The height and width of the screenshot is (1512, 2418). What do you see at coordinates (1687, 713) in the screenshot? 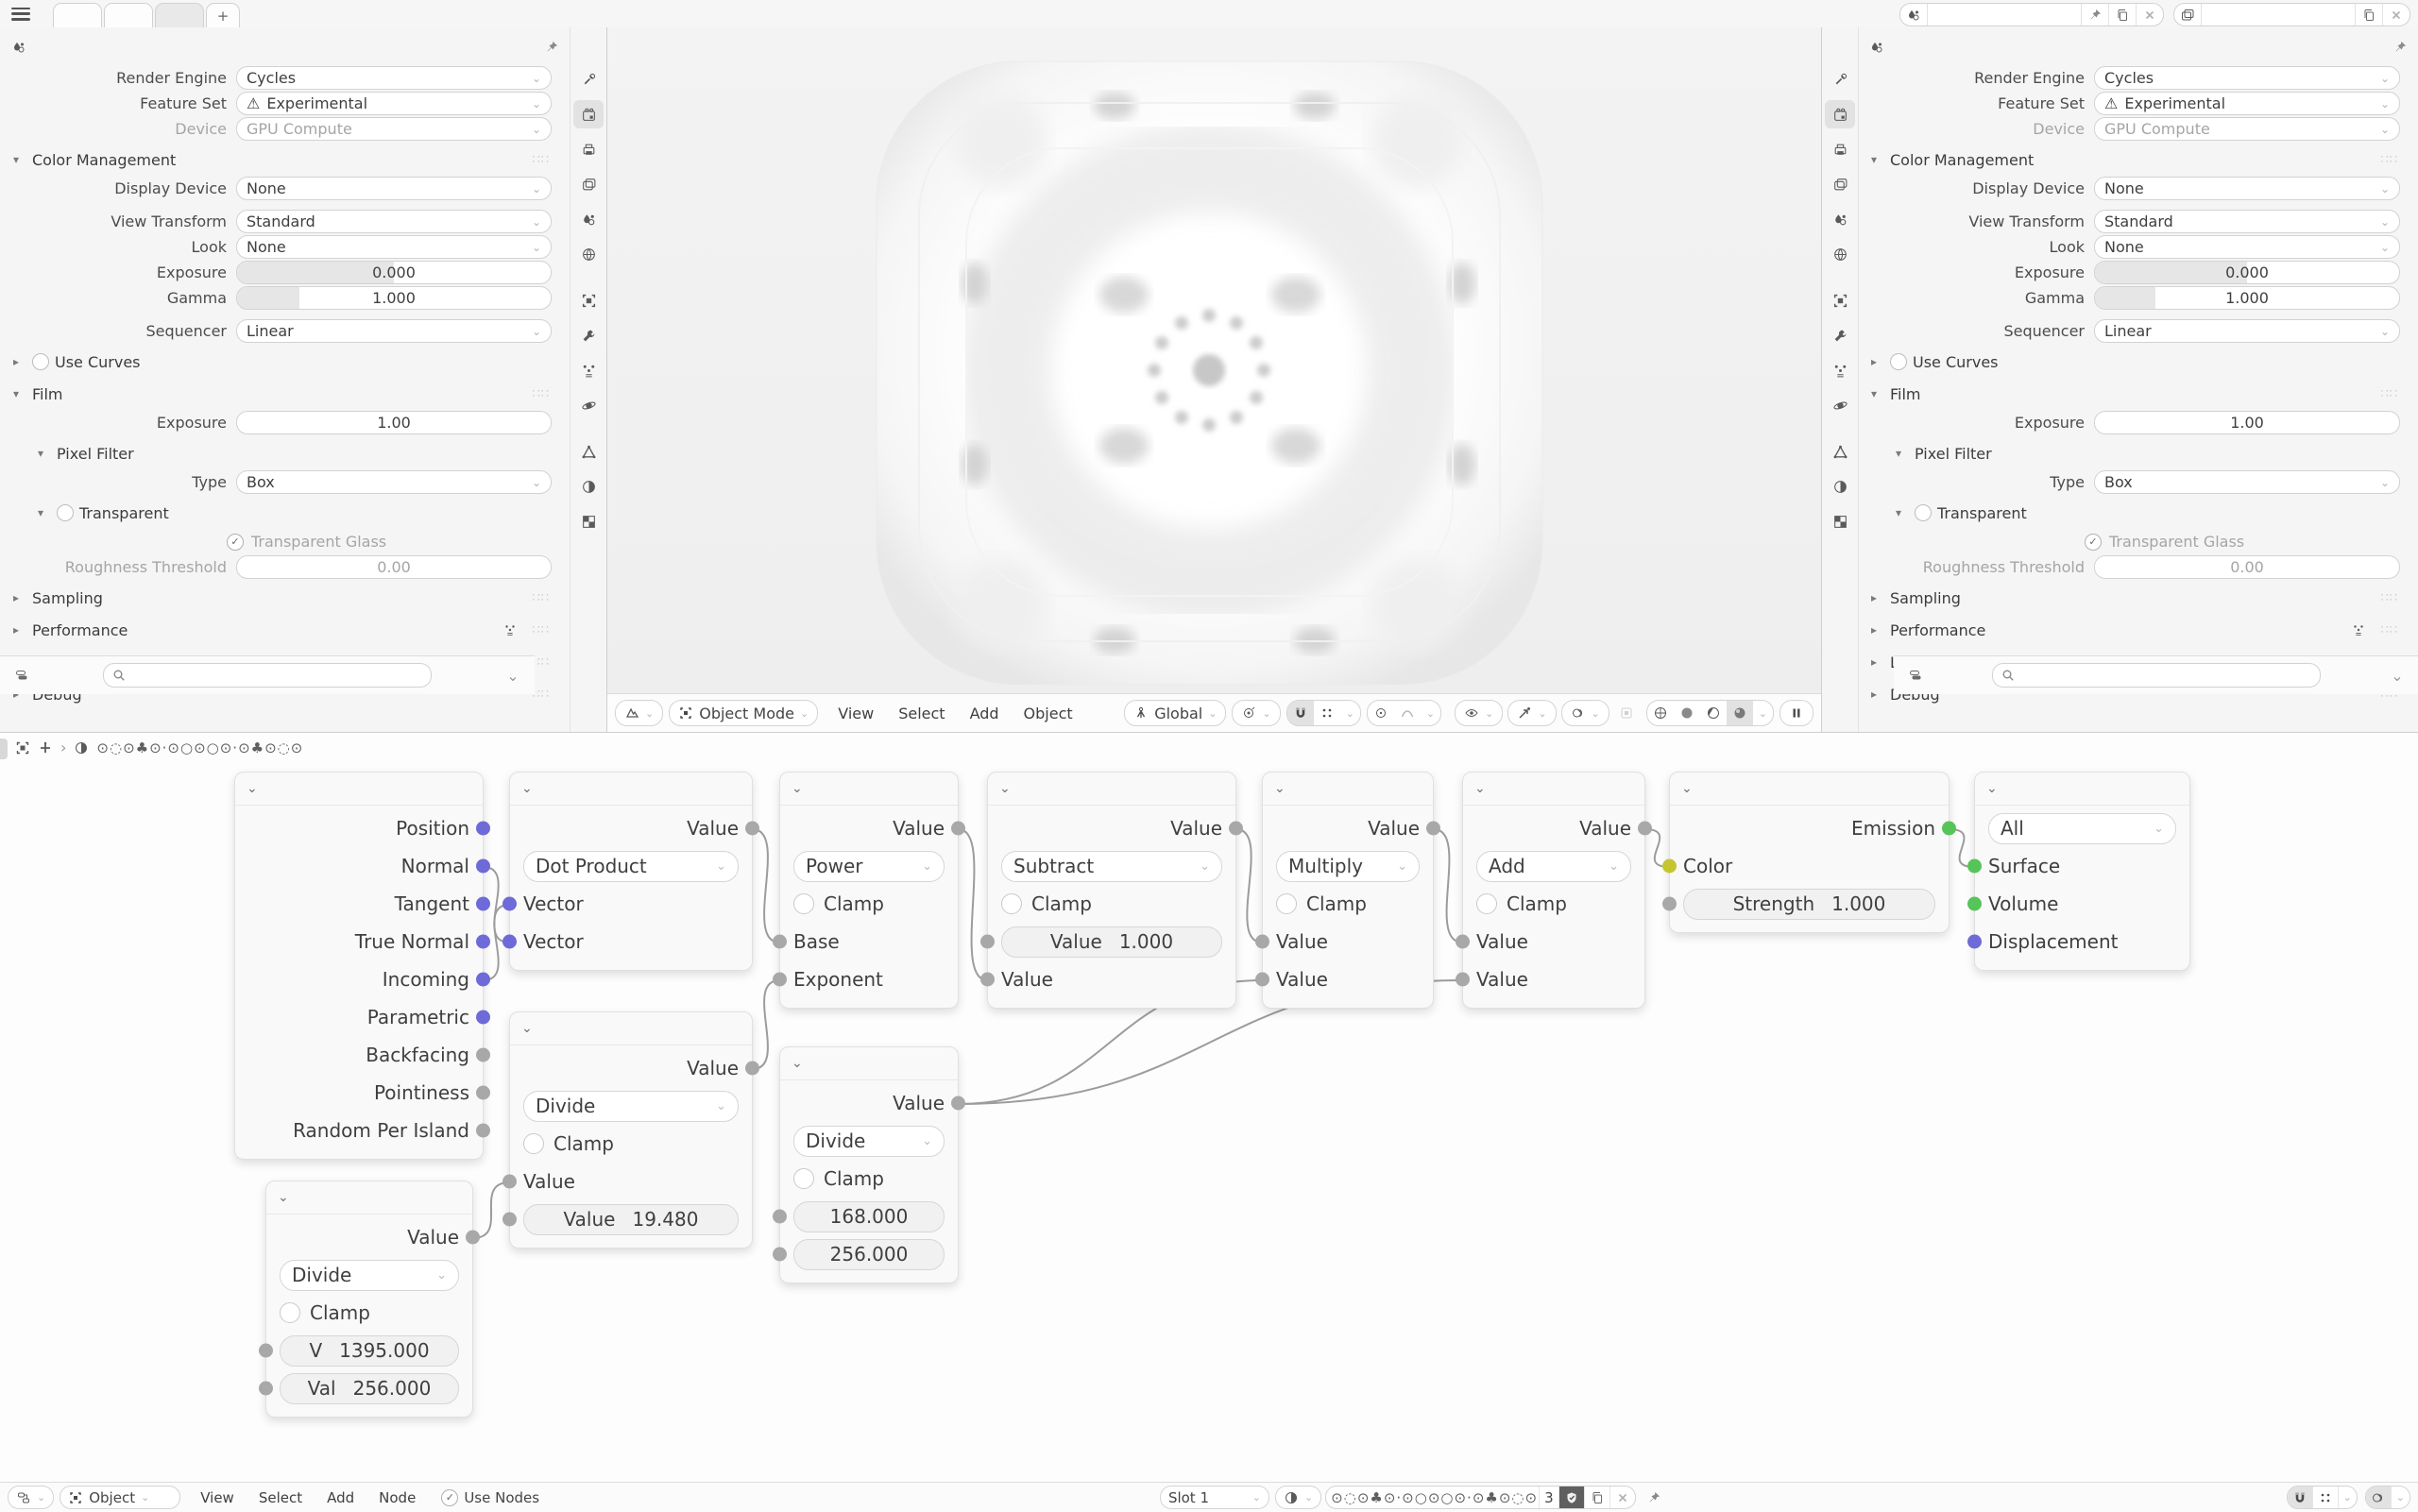
I see `shading-solid-icon` at bounding box center [1687, 713].